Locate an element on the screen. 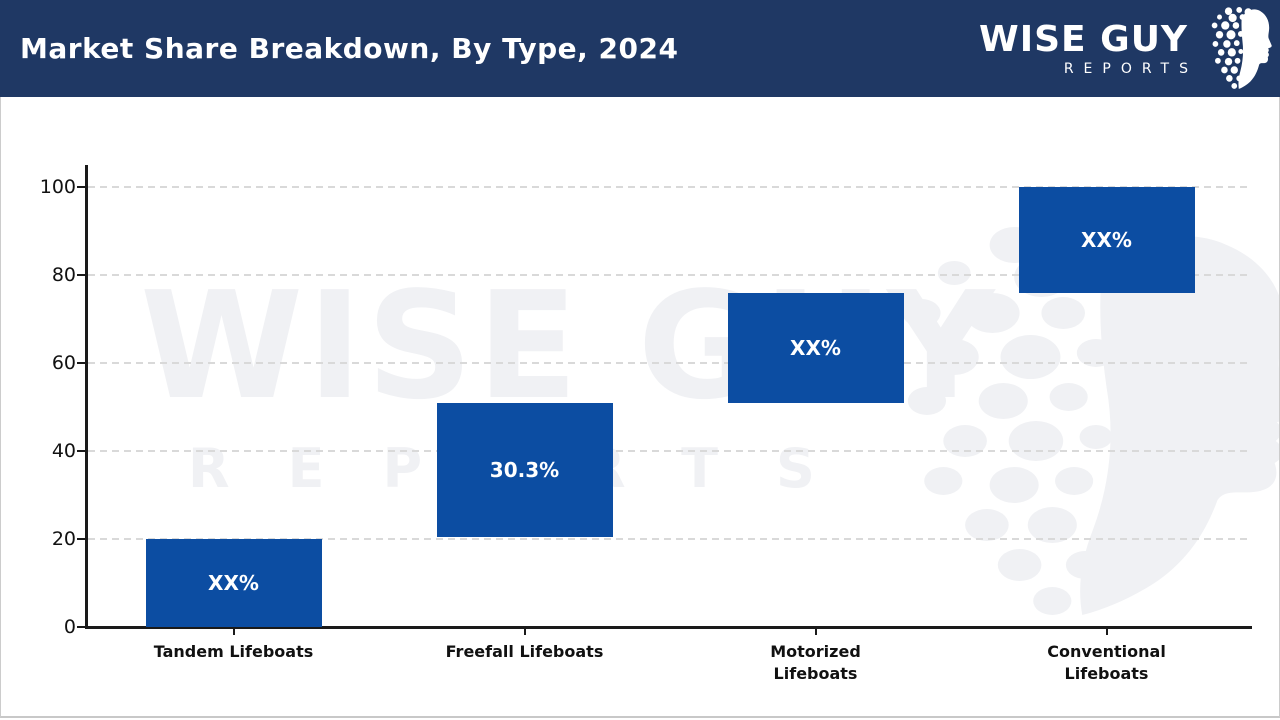 The width and height of the screenshot is (1280, 720). gridline-y100 is located at coordinates (670, 187).